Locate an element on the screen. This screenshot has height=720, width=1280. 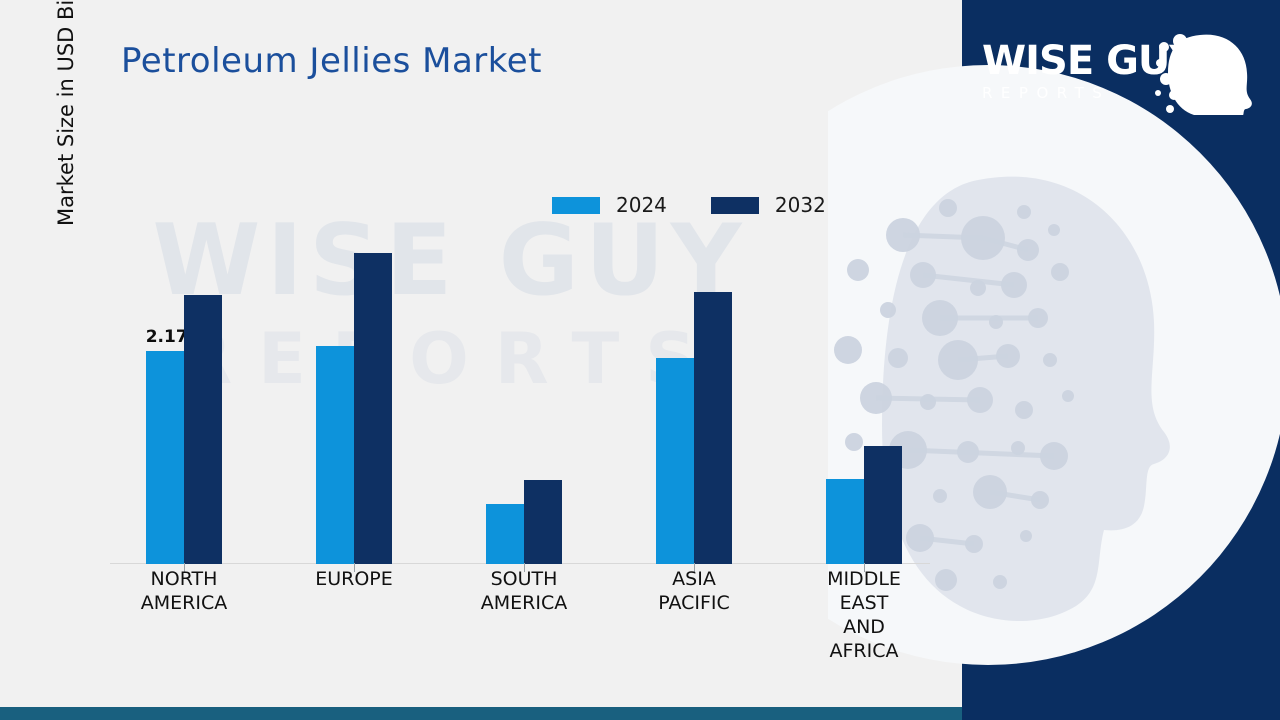
page-title: Petroleum Jellies Market is located at coordinates (332, 61).